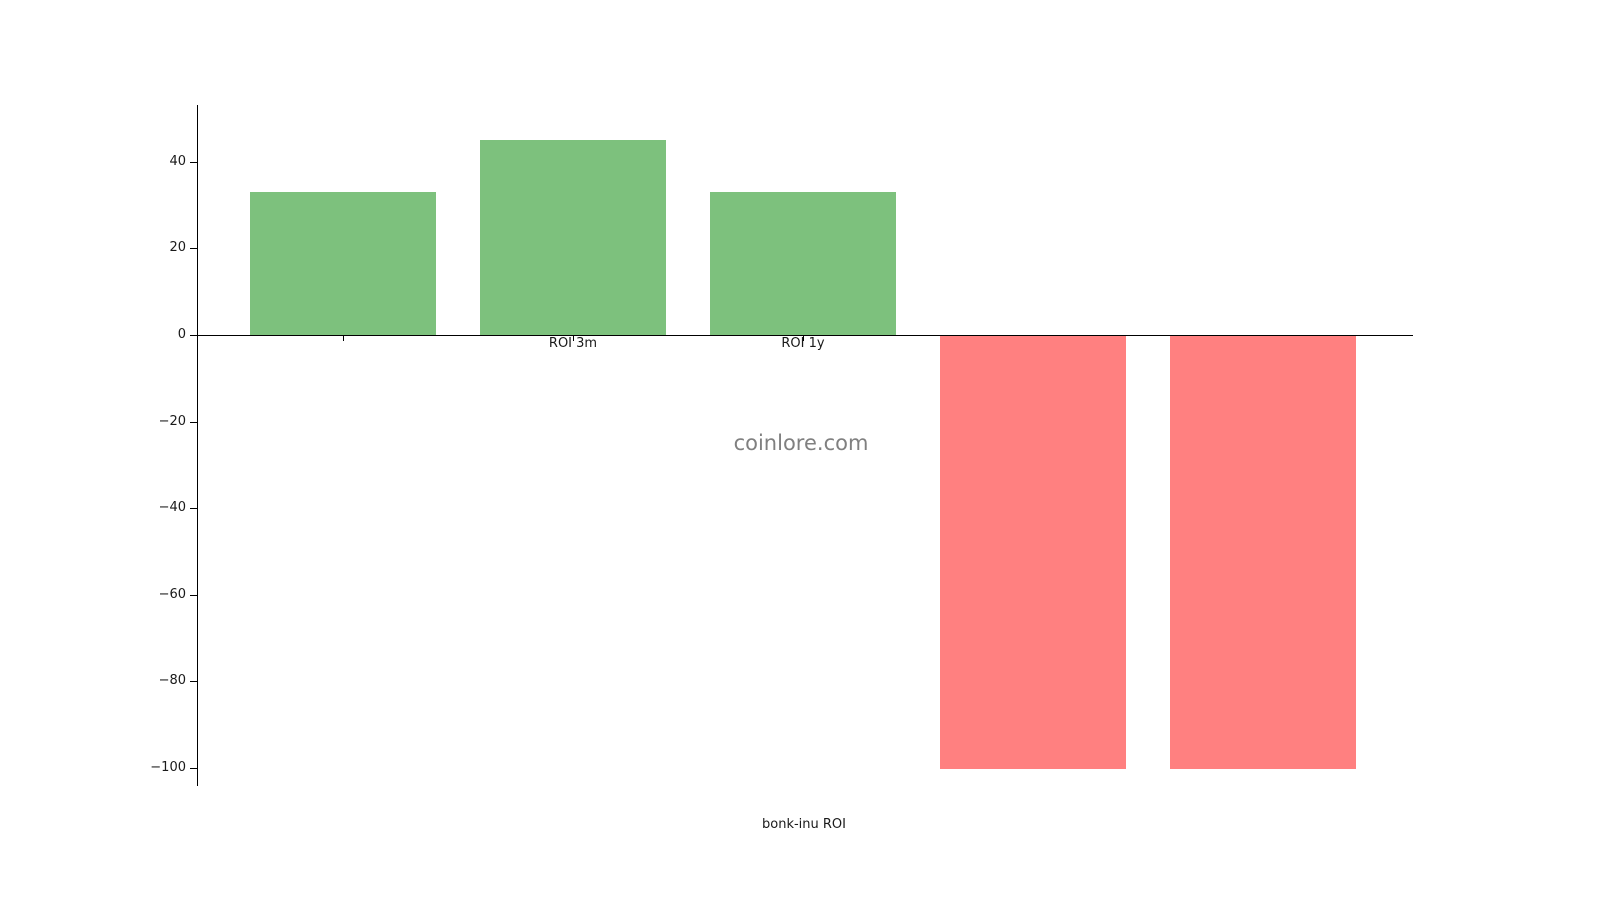 The image size is (1600, 900). What do you see at coordinates (177, 161) in the screenshot?
I see `y-tick-label-40: 40` at bounding box center [177, 161].